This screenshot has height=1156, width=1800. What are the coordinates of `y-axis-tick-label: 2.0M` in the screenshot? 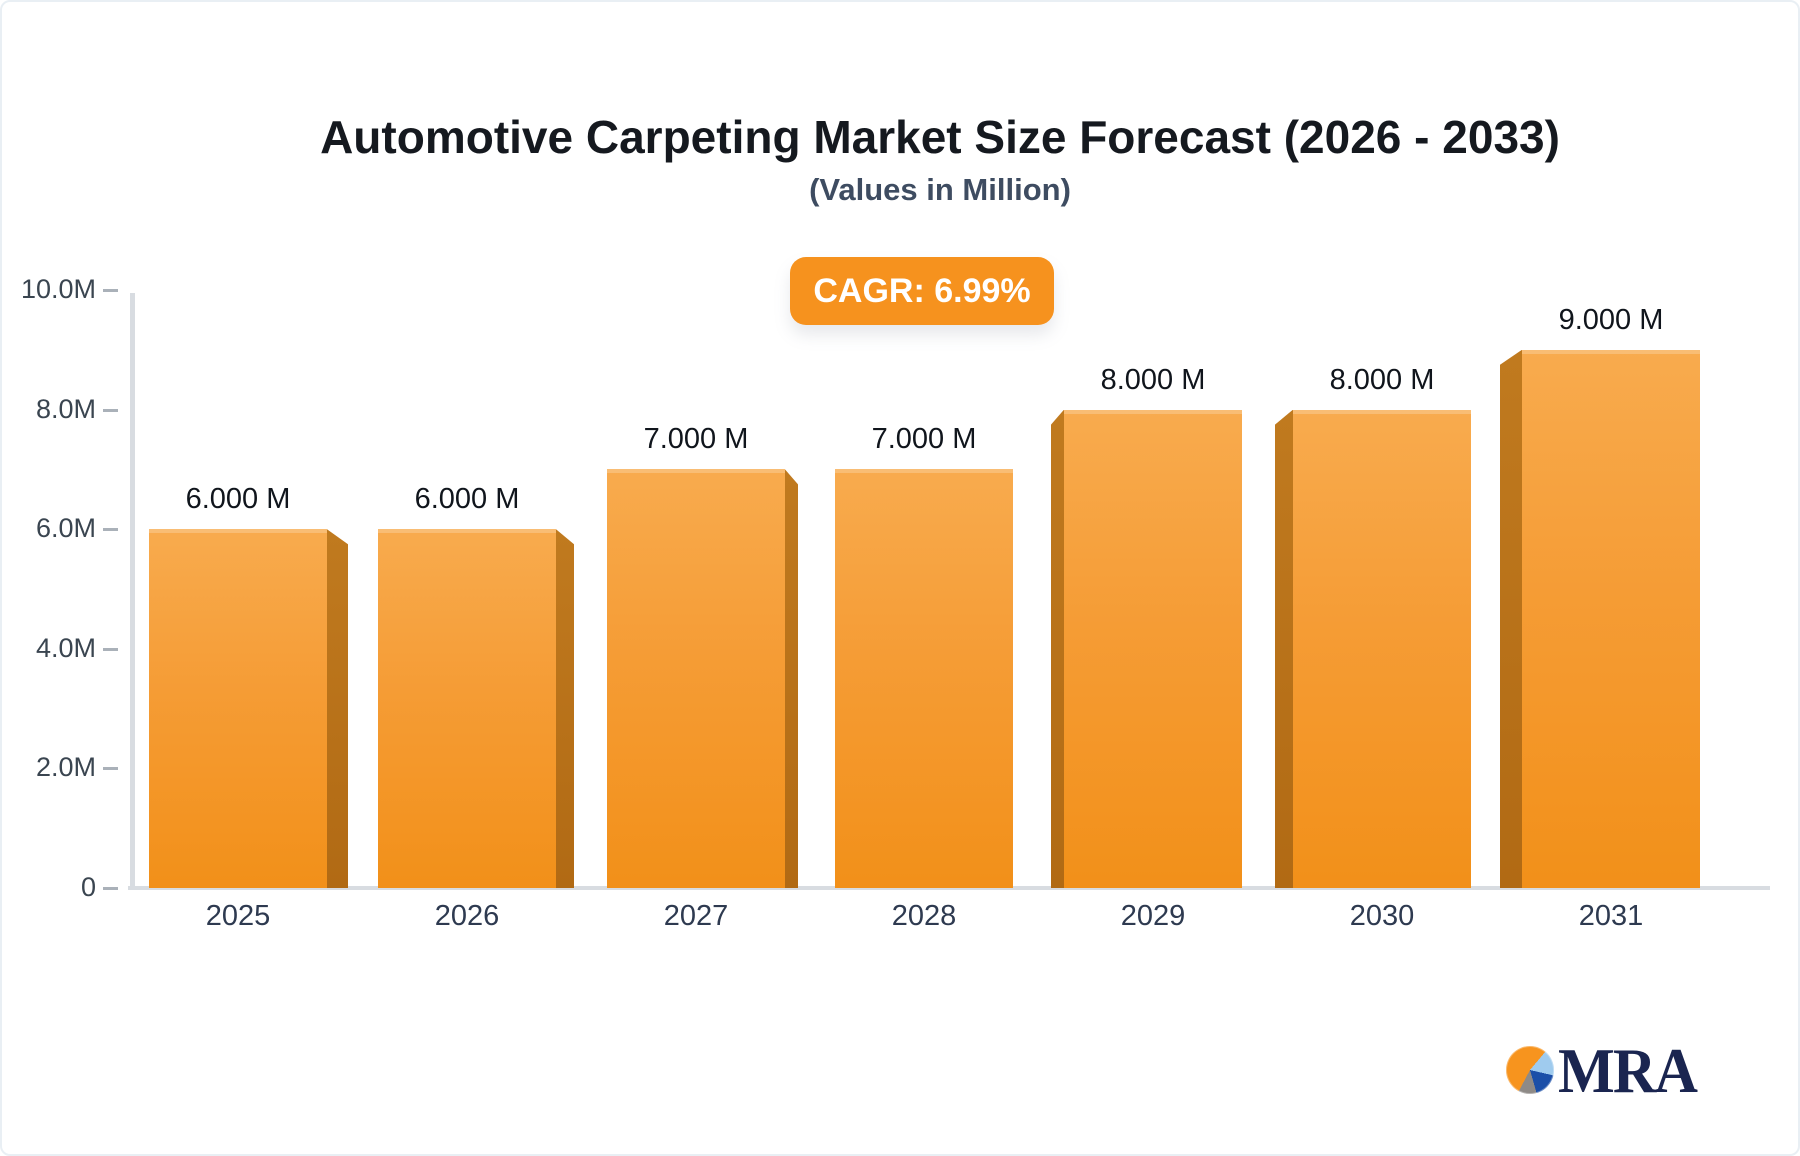 It's located at (65, 767).